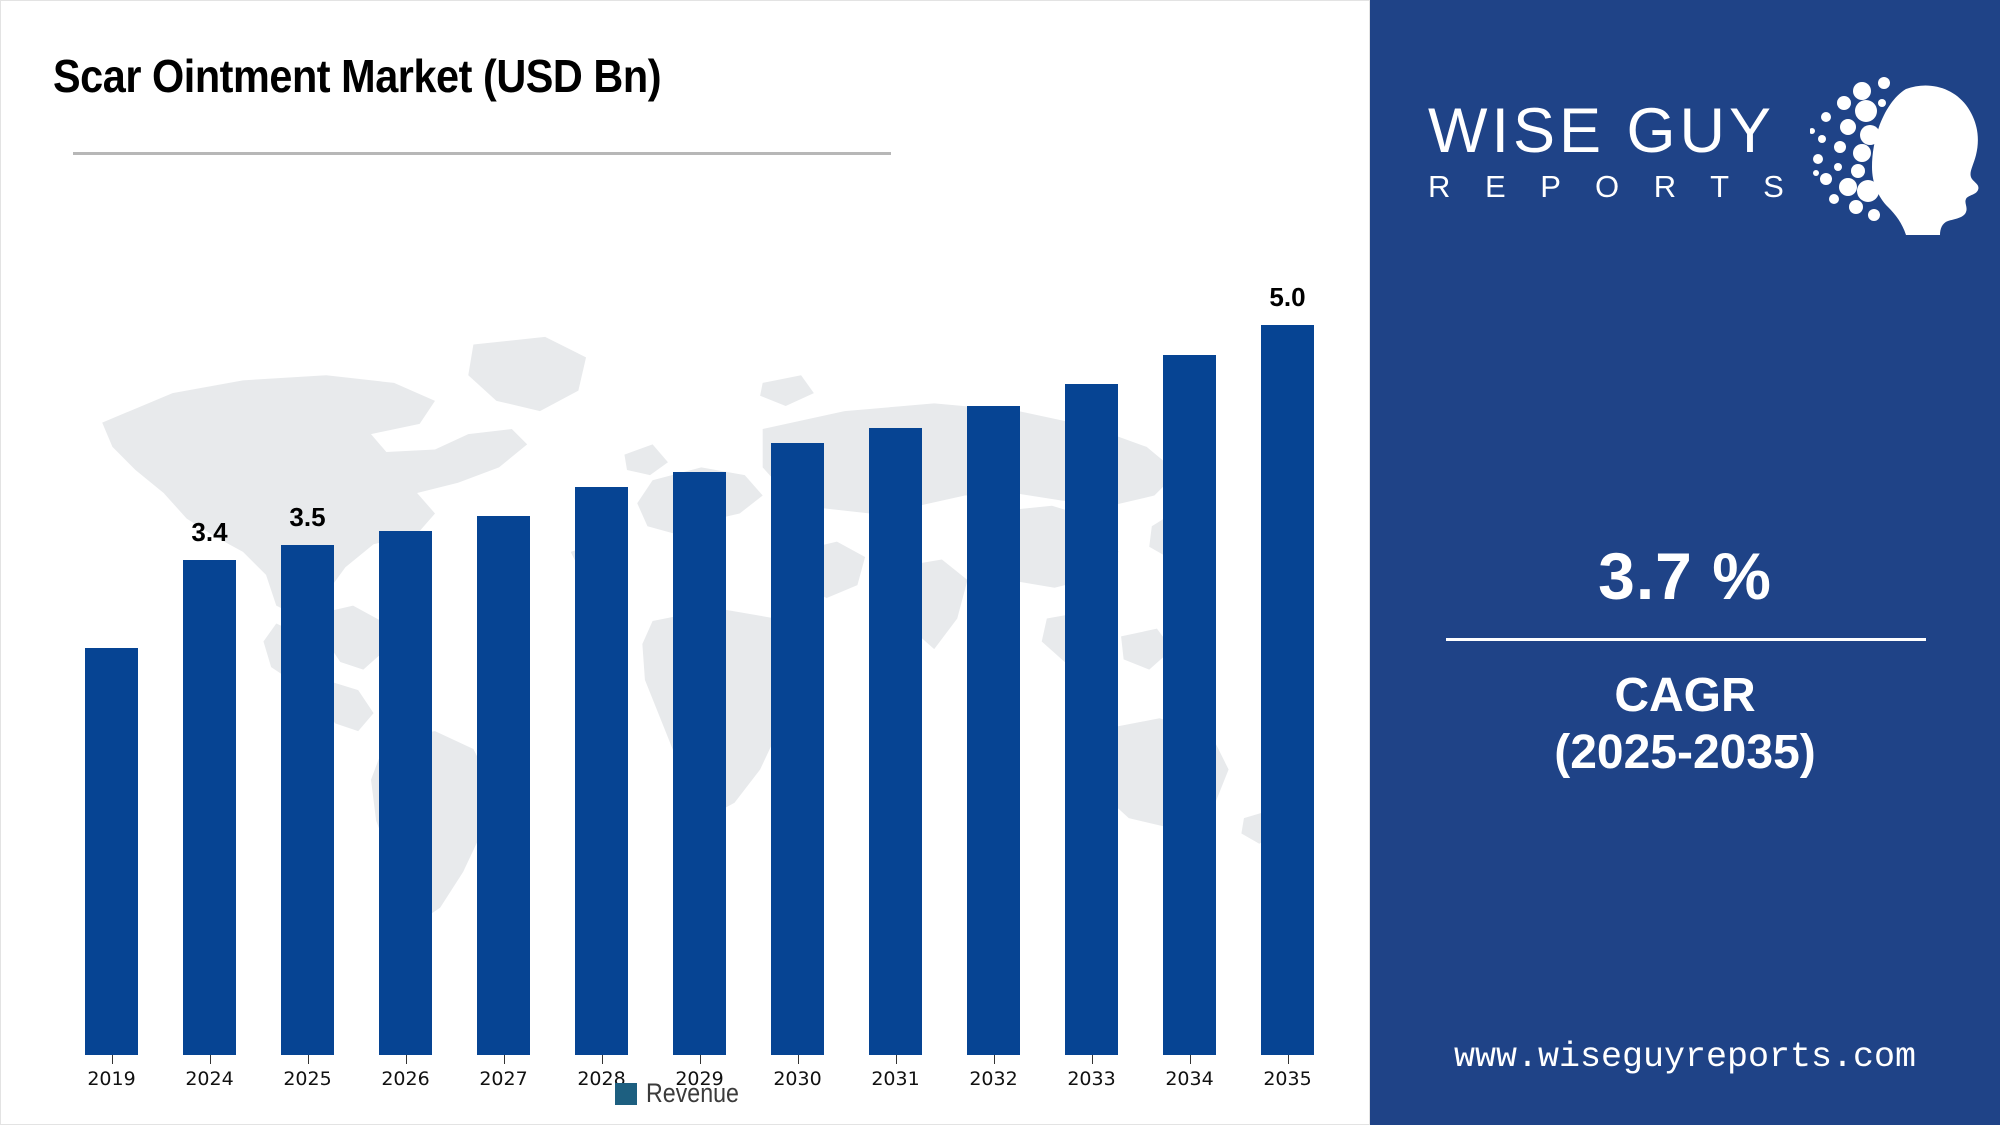 The image size is (2000, 1125). I want to click on x-tick-label: 2035, so click(1287, 1079).